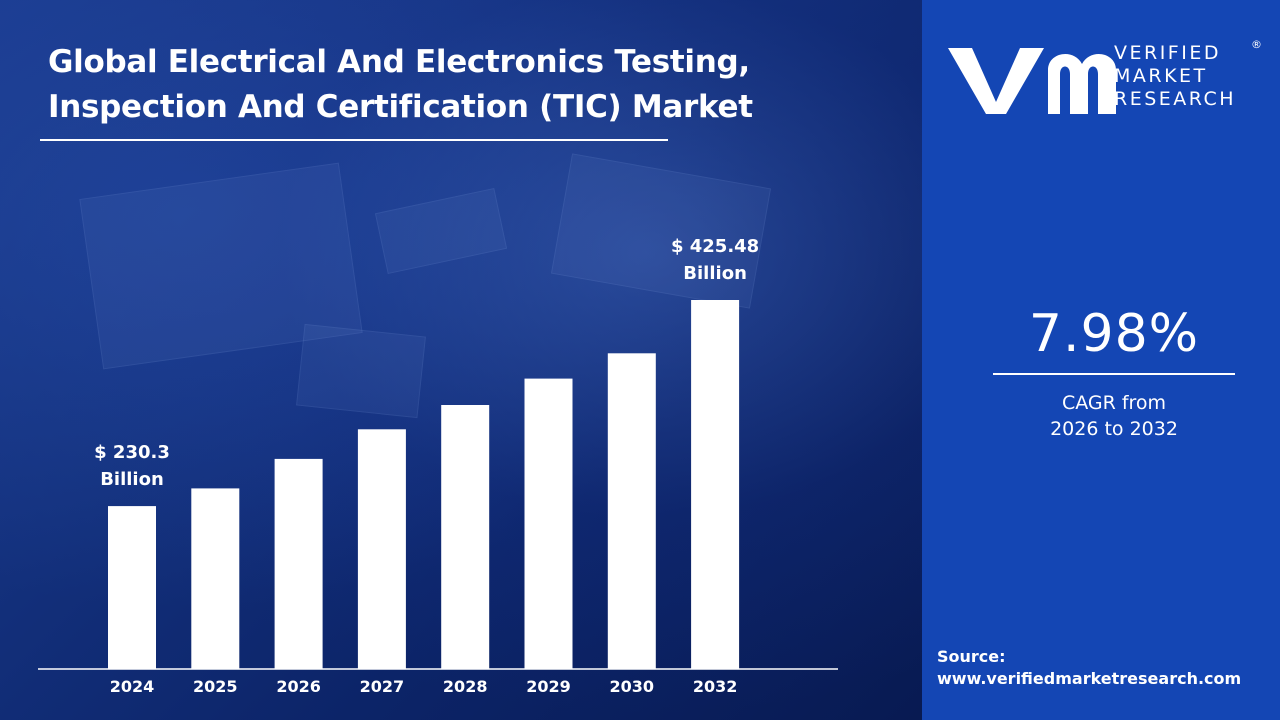 The width and height of the screenshot is (1280, 720). Describe the element at coordinates (715, 273) in the screenshot. I see `data-label-2032-line2: Billion` at that location.